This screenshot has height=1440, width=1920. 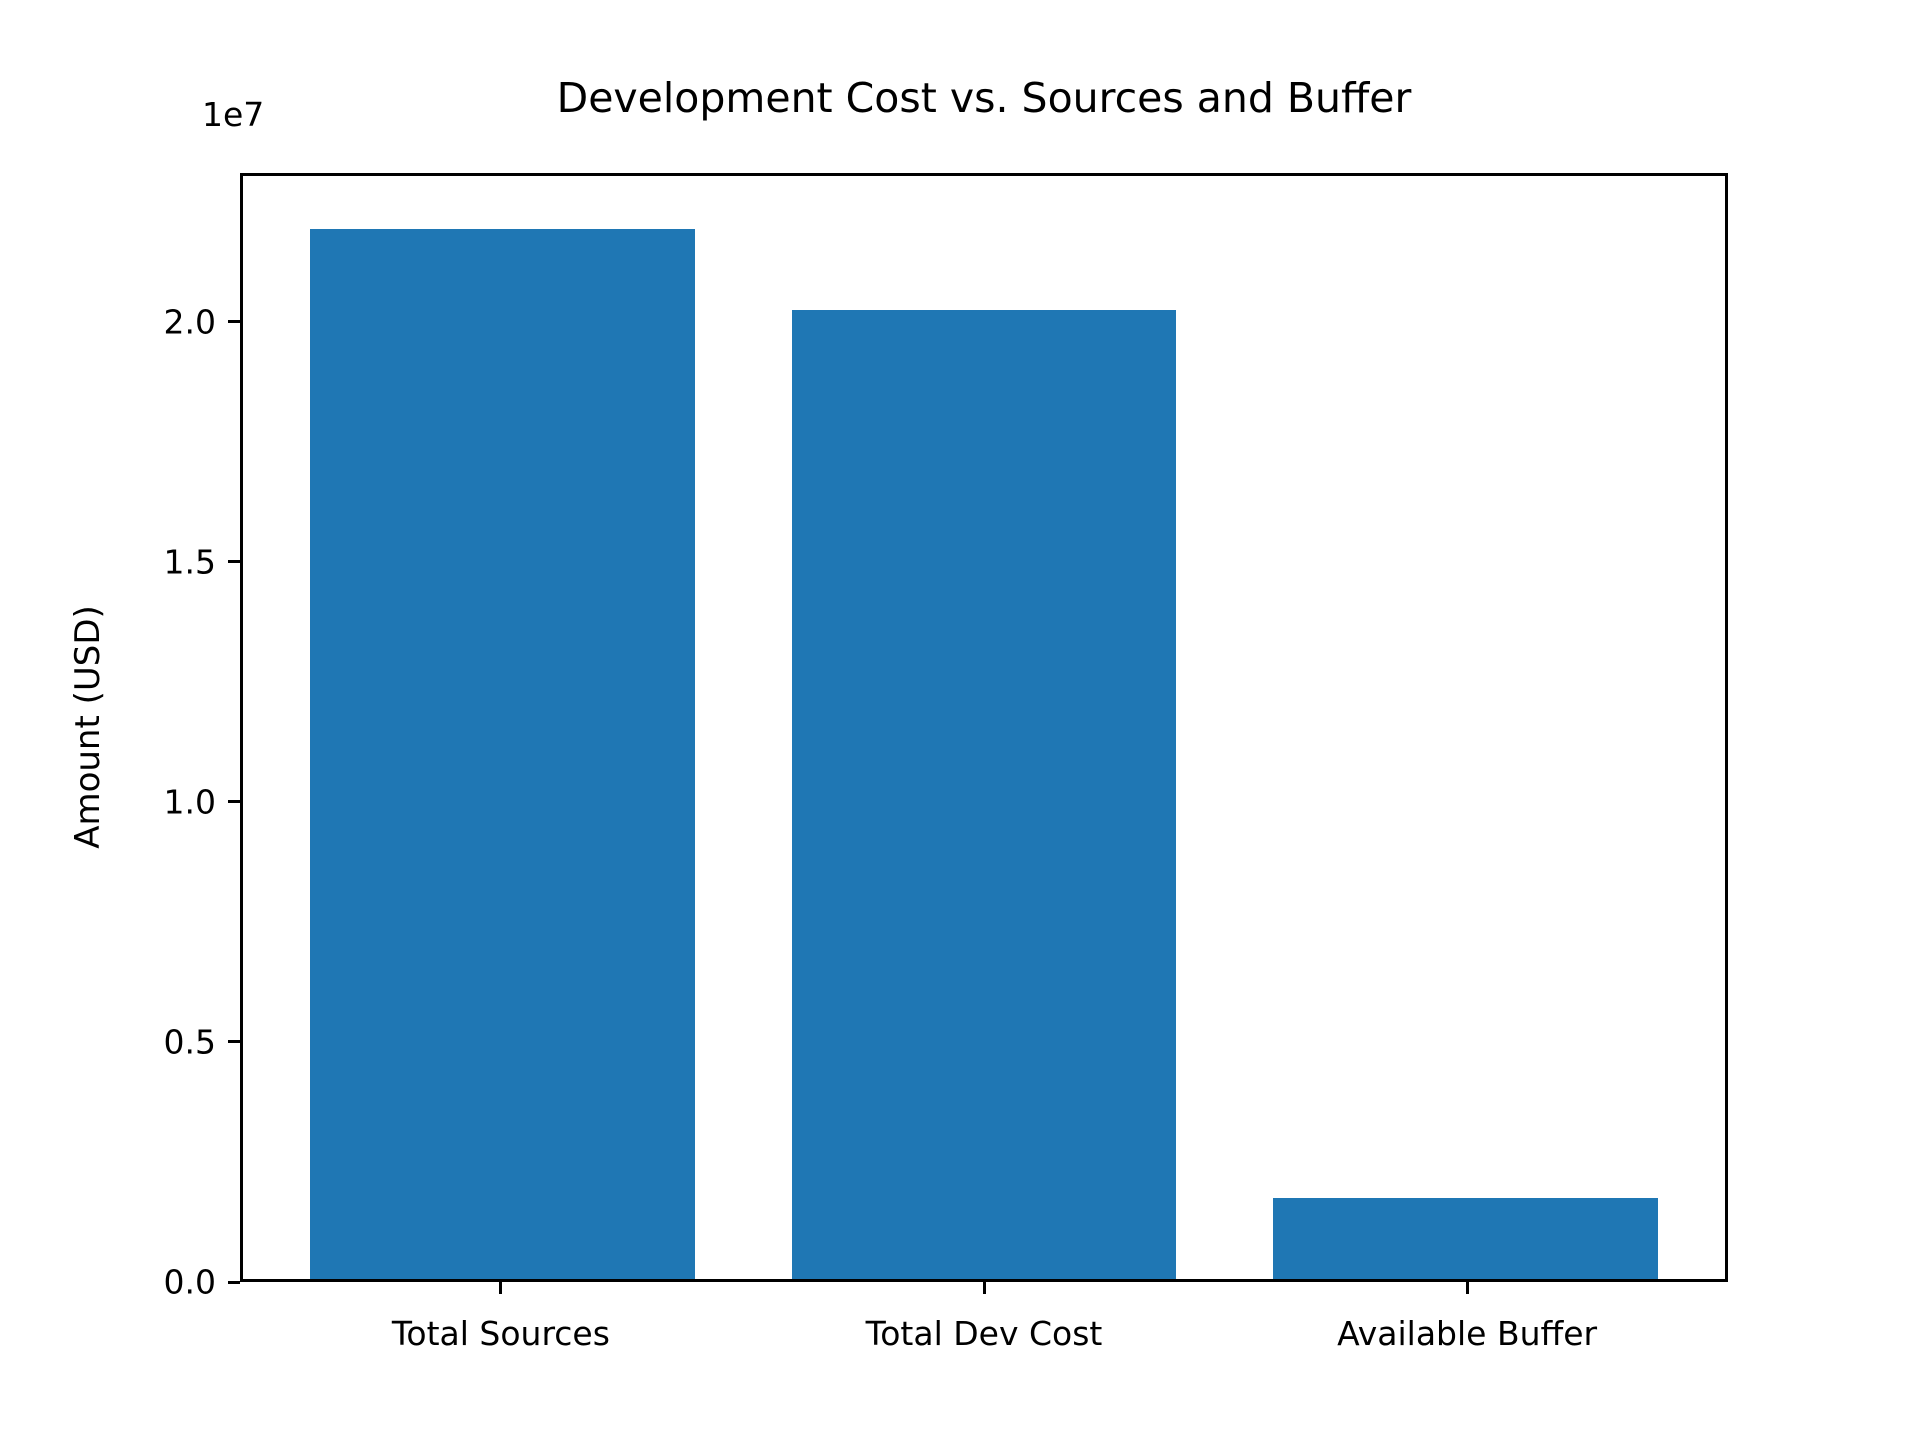 I want to click on x-tick-label: Total Dev Cost, so click(x=984, y=1333).